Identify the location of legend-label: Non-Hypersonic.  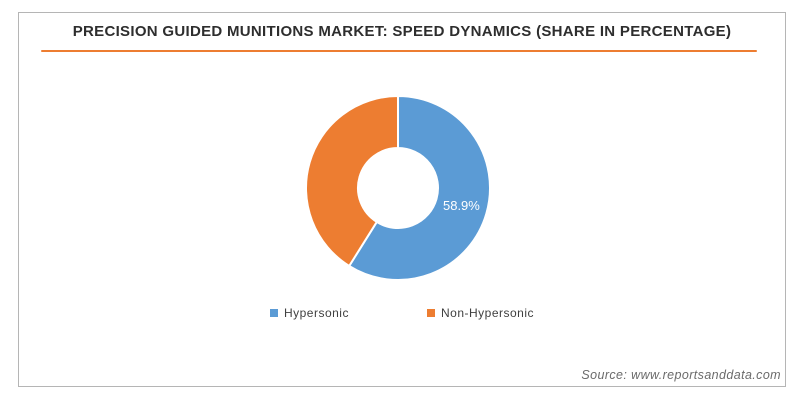
(487, 313).